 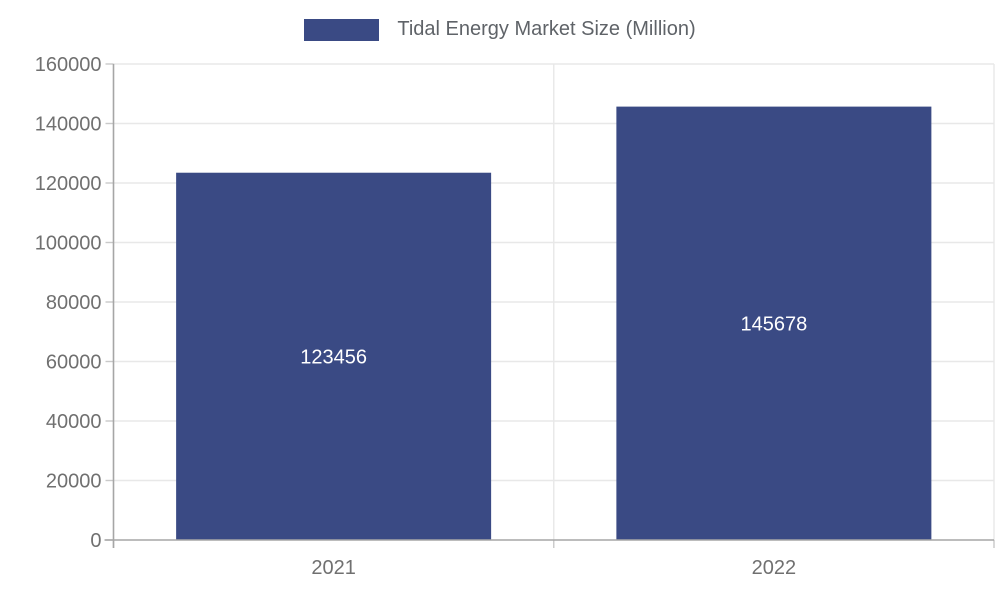 I want to click on y-tick-label: 20000, so click(x=74, y=482).